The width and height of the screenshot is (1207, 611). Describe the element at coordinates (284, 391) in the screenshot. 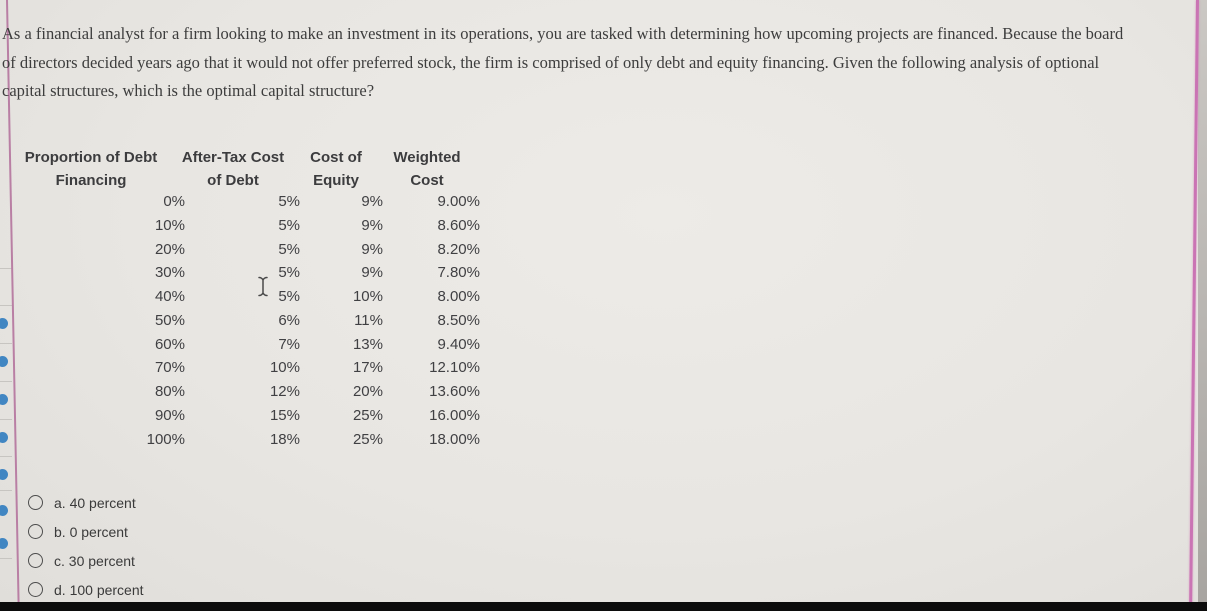

I see `table-cell: 12%` at that location.